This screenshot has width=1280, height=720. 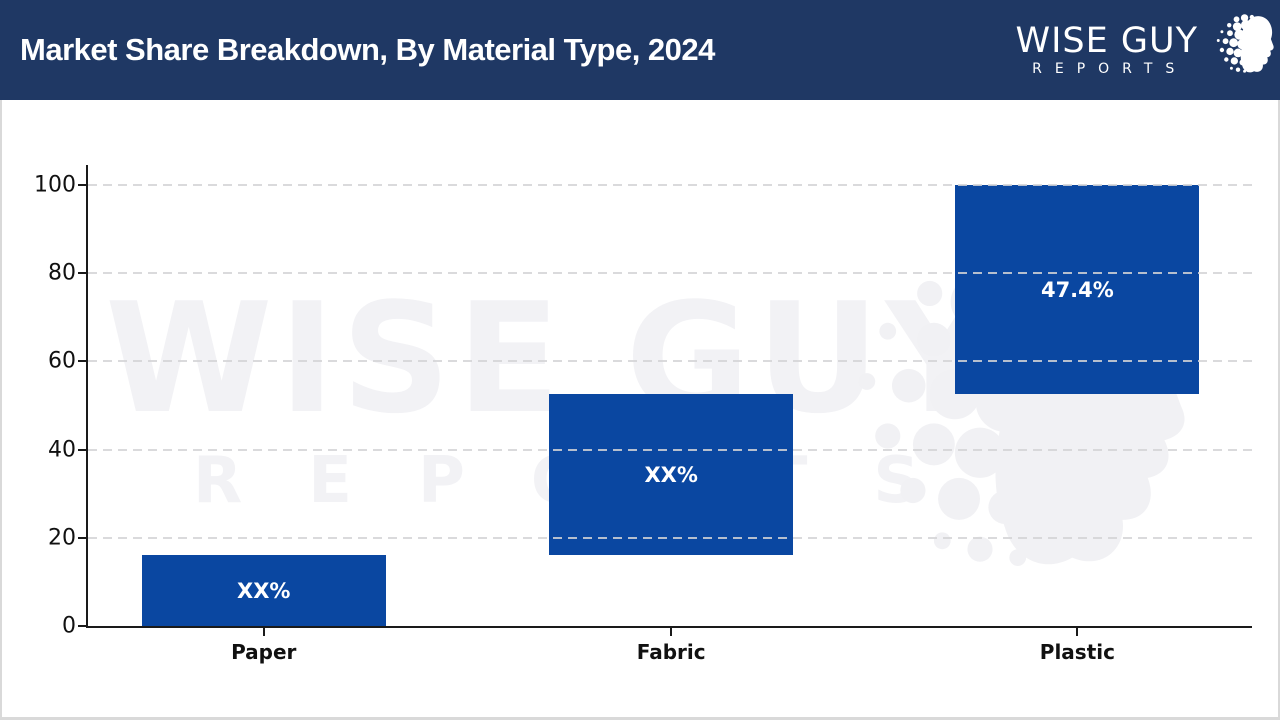 I want to click on x-tick-label-plastic: Plastic, so click(x=1077, y=652).